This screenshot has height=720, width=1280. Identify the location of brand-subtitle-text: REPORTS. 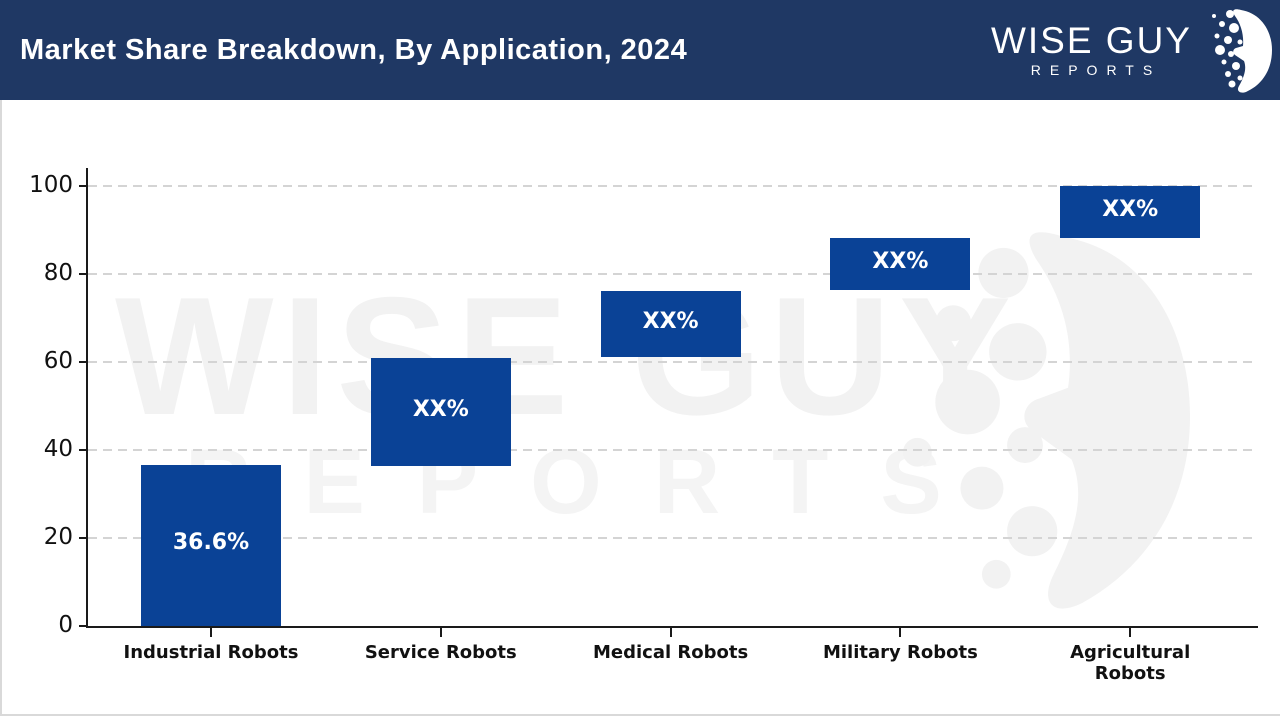
(1096, 70).